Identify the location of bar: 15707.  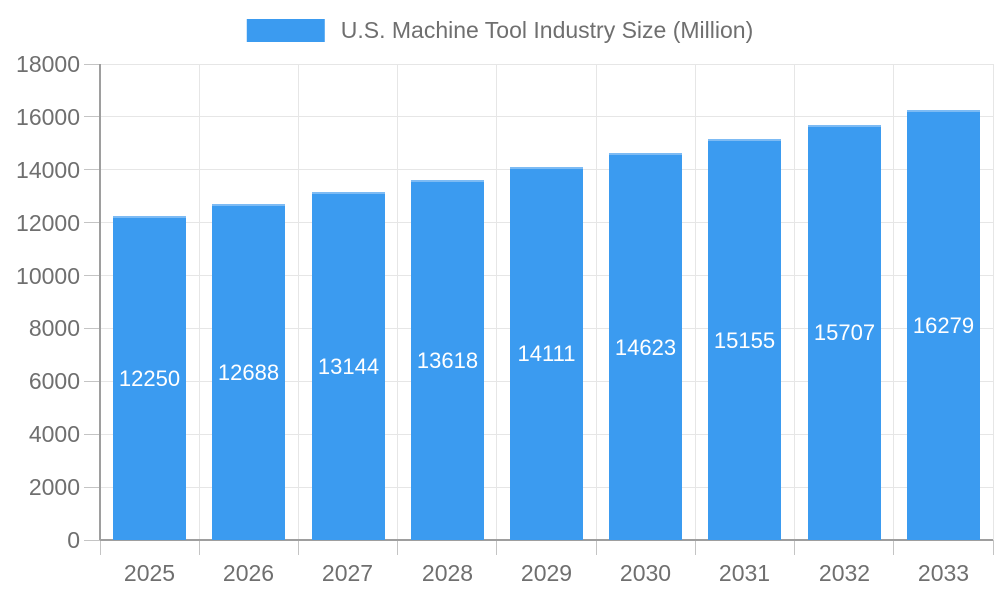
(844, 332).